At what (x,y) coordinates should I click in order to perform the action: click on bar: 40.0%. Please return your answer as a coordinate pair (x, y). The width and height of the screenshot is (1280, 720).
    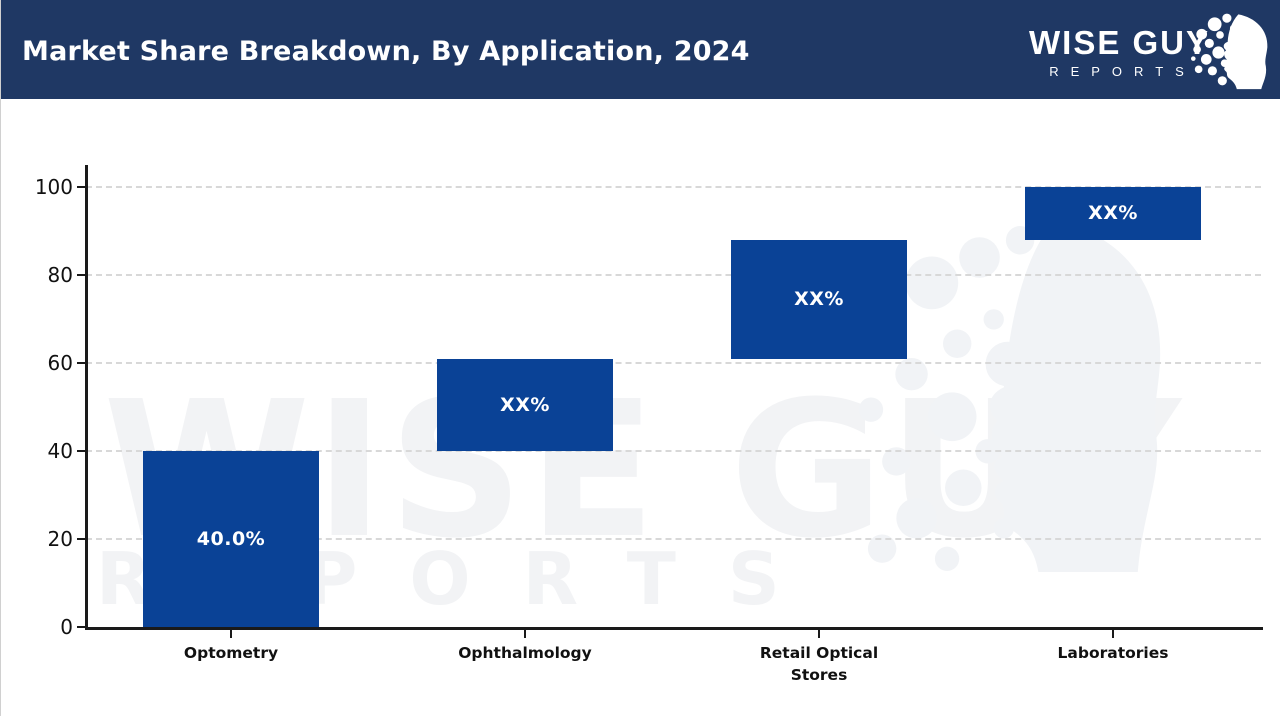
    Looking at the image, I should click on (231, 539).